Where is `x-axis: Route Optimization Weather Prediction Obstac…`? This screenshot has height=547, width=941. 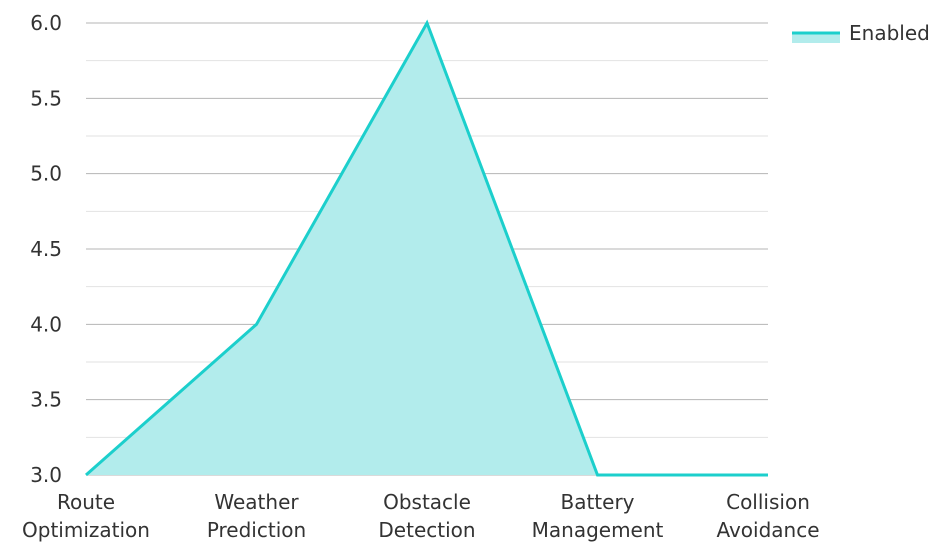
x-axis: Route Optimization Weather Prediction Obstac… is located at coordinates (421, 516).